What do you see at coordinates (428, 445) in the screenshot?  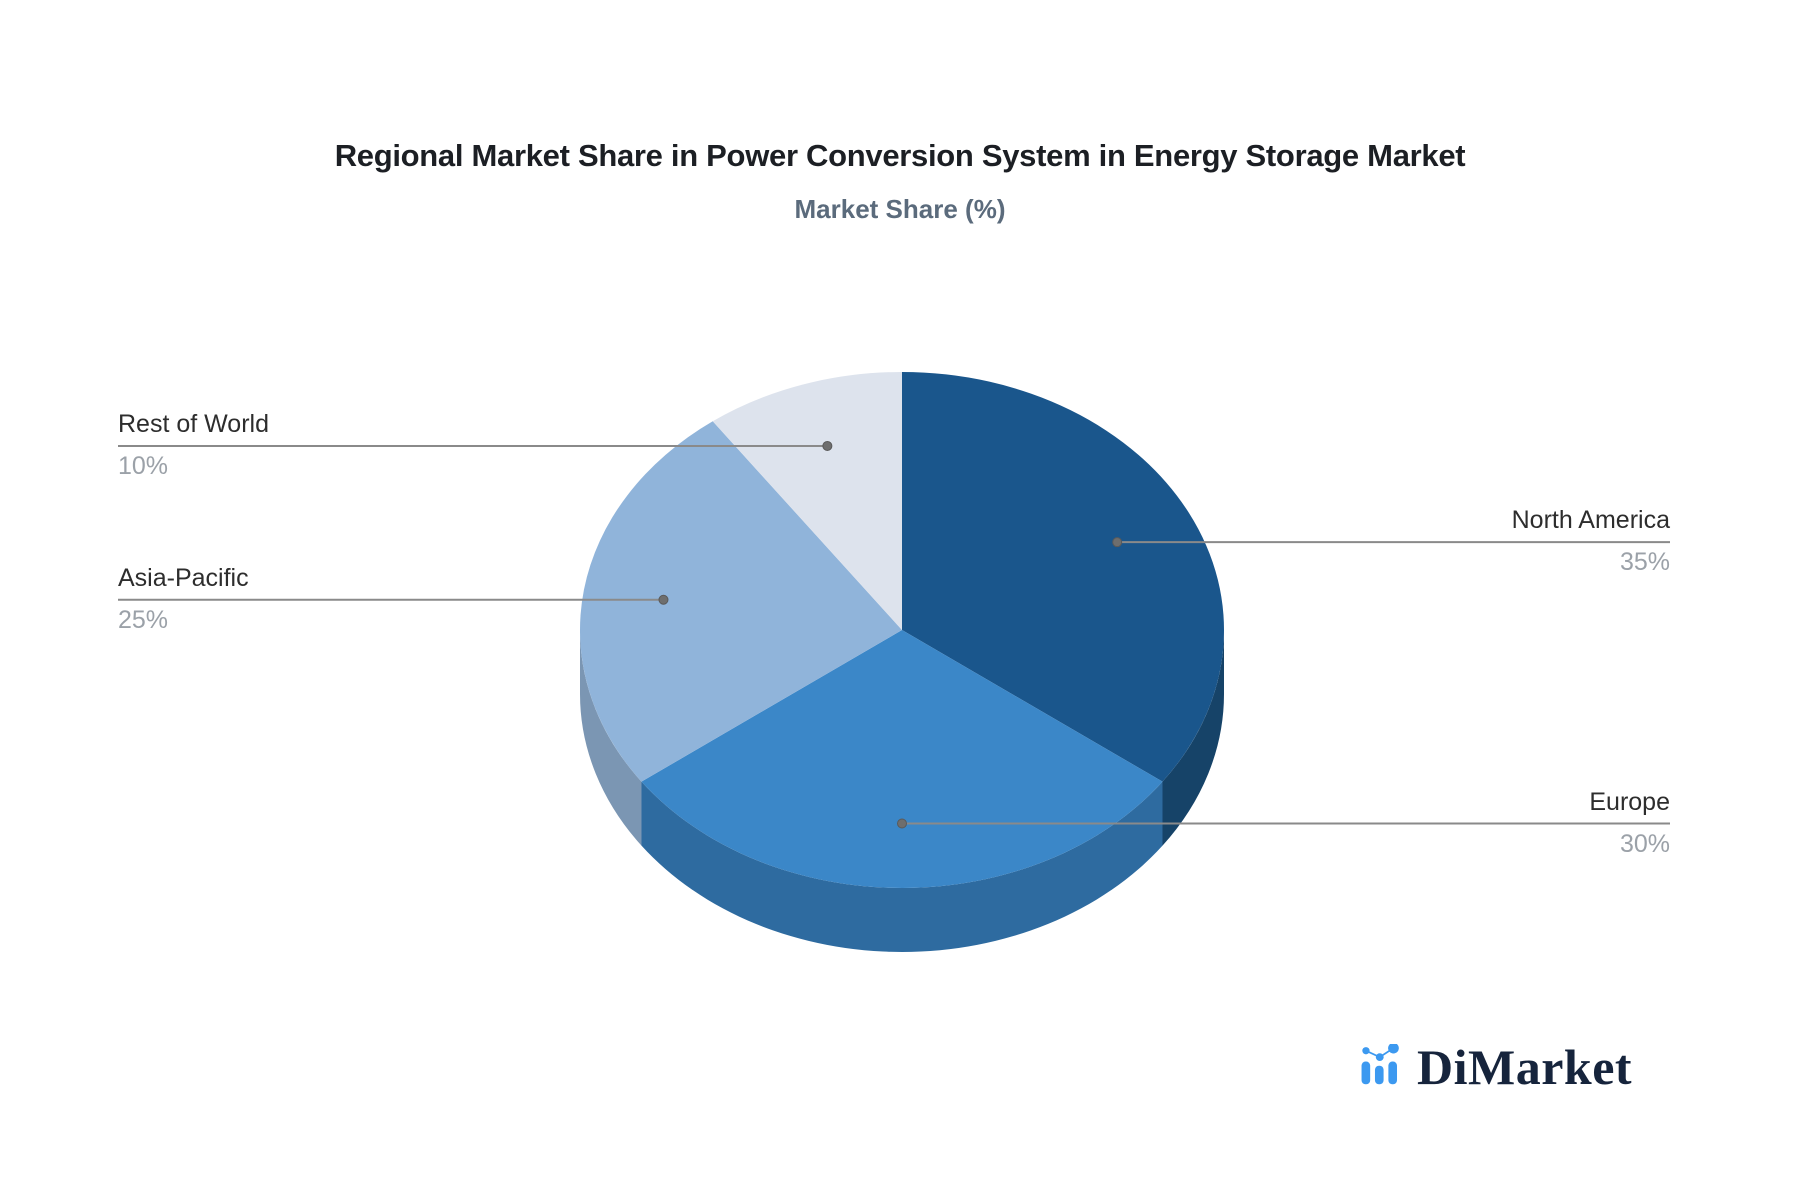 I see `slice-label-rest-of-world: Rest of World 10%` at bounding box center [428, 445].